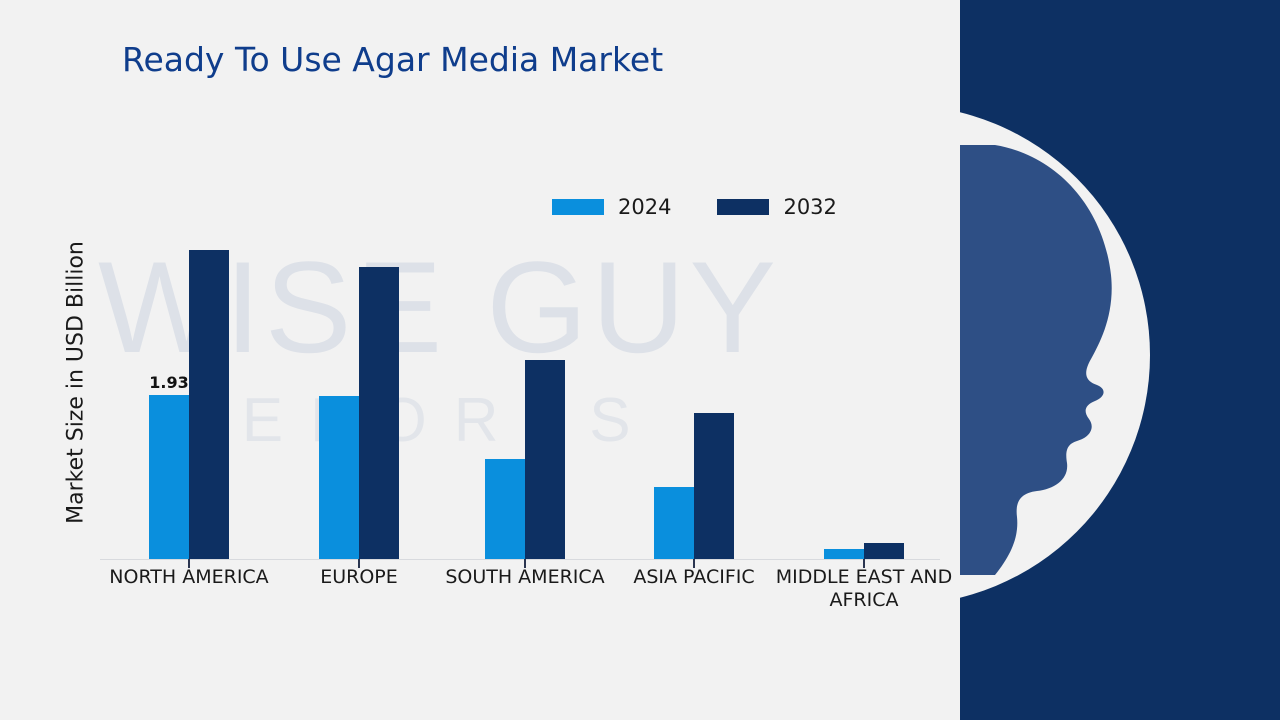 Image resolution: width=1280 pixels, height=720 pixels. I want to click on bar-group: 1.93, so click(189, 363).